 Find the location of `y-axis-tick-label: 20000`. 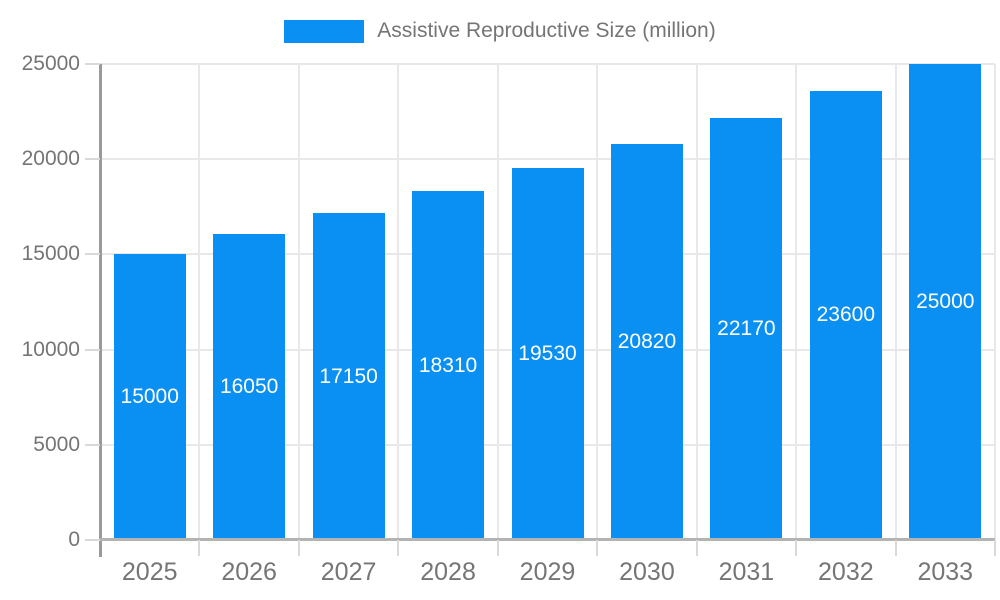

y-axis-tick-label: 20000 is located at coordinates (50, 159).